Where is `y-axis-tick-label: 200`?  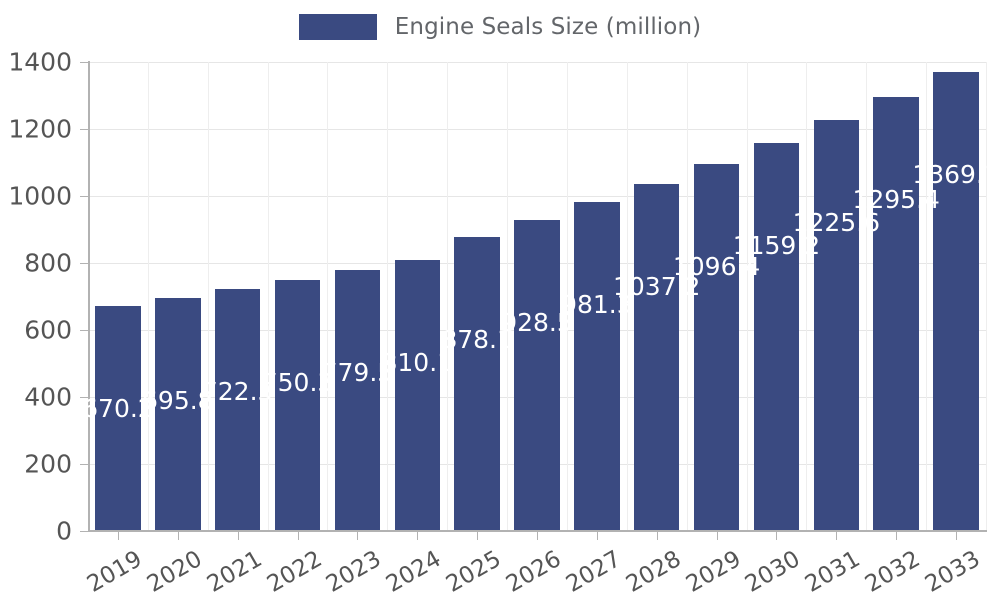
y-axis-tick-label: 200 is located at coordinates (48, 464).